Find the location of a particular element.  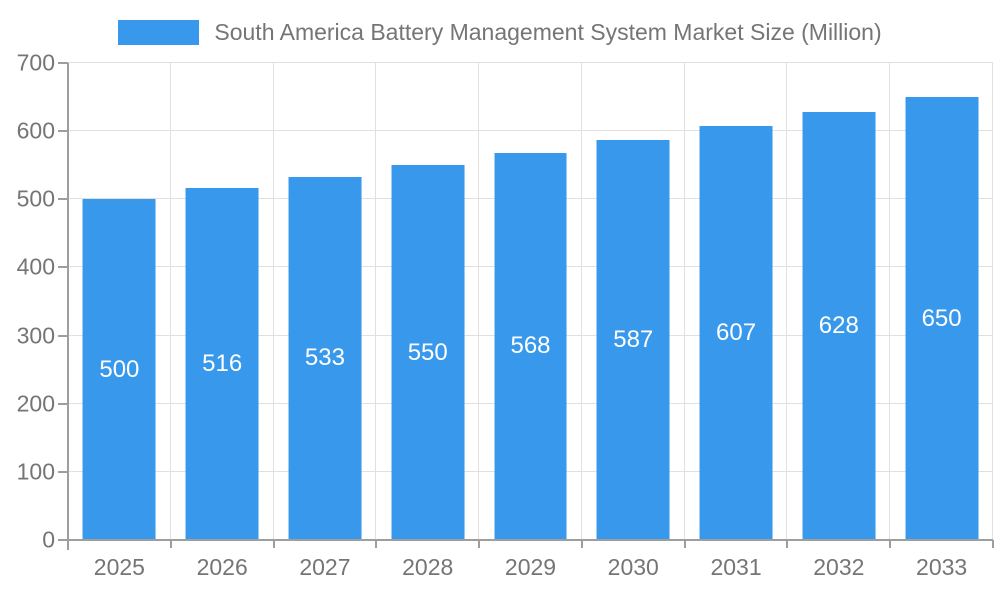

bar: 650 is located at coordinates (942, 318).